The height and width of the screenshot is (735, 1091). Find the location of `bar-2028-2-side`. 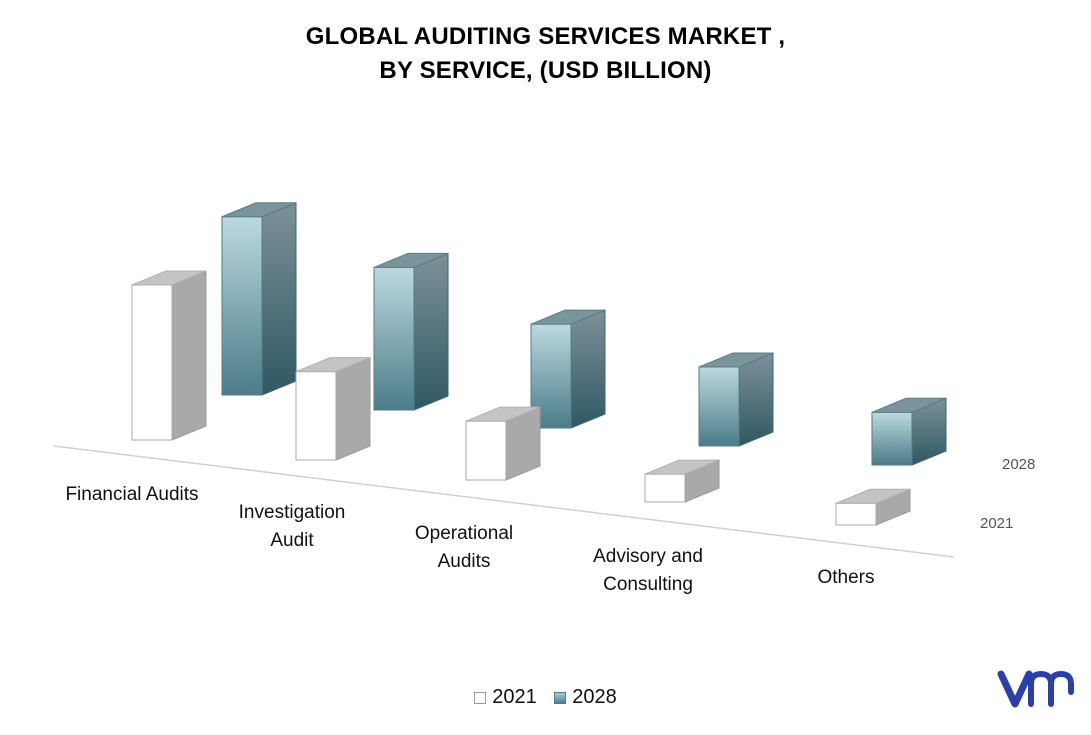

bar-2028-2-side is located at coordinates (588, 369).